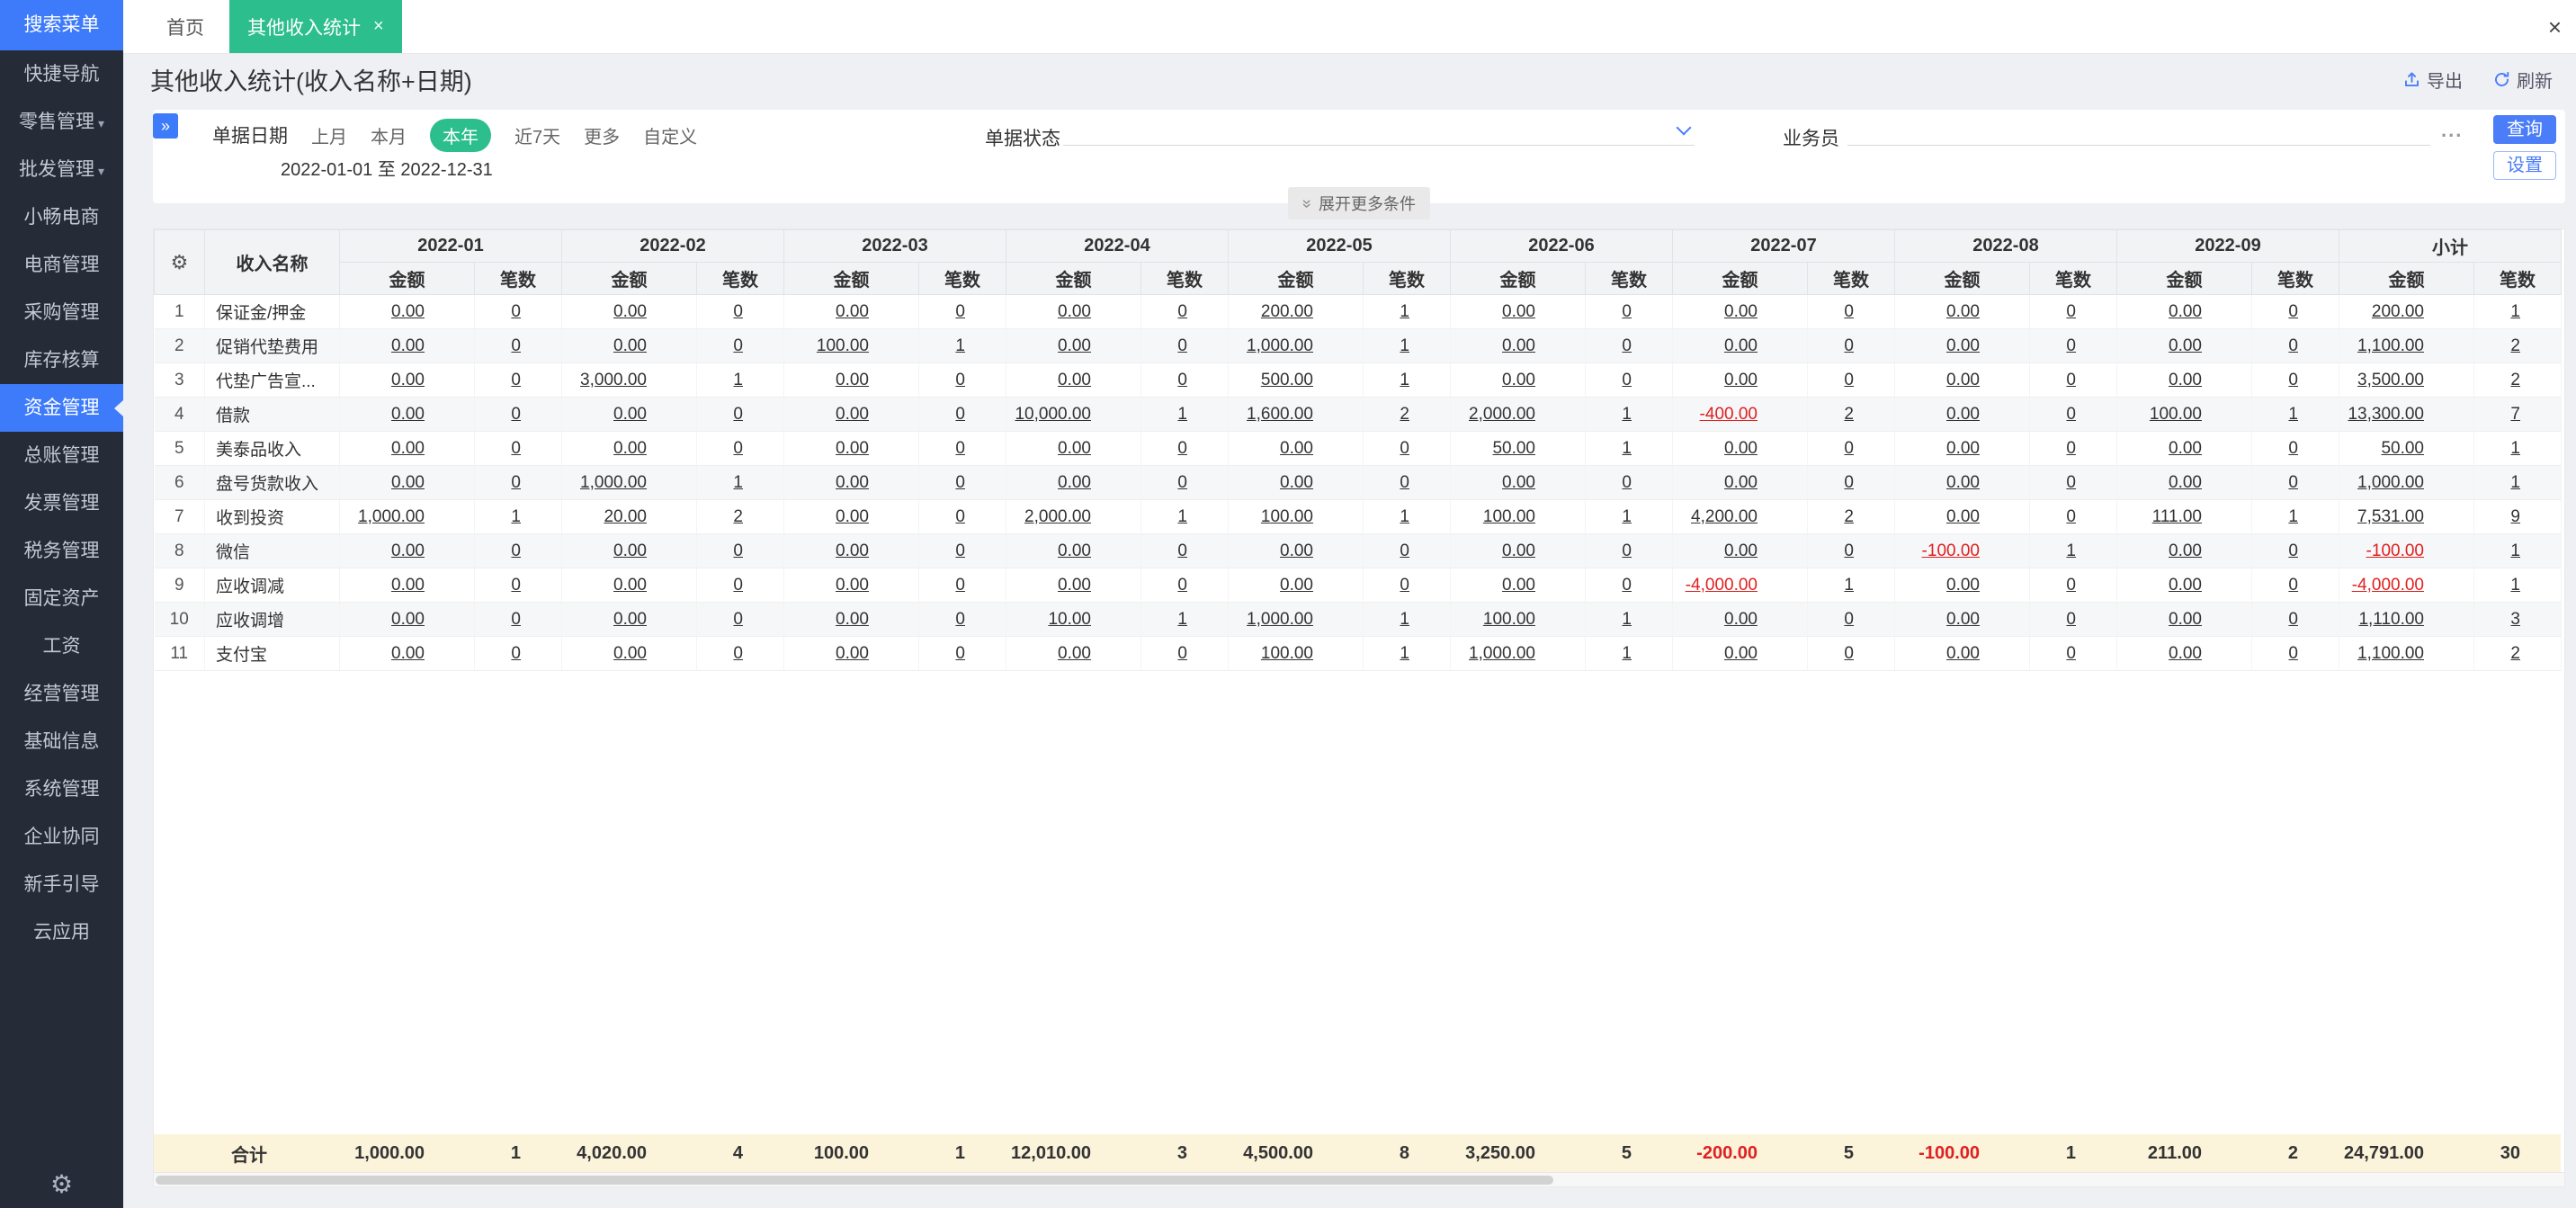 The height and width of the screenshot is (1208, 2576). What do you see at coordinates (625, 516) in the screenshot?
I see `amount-link: 20.00` at bounding box center [625, 516].